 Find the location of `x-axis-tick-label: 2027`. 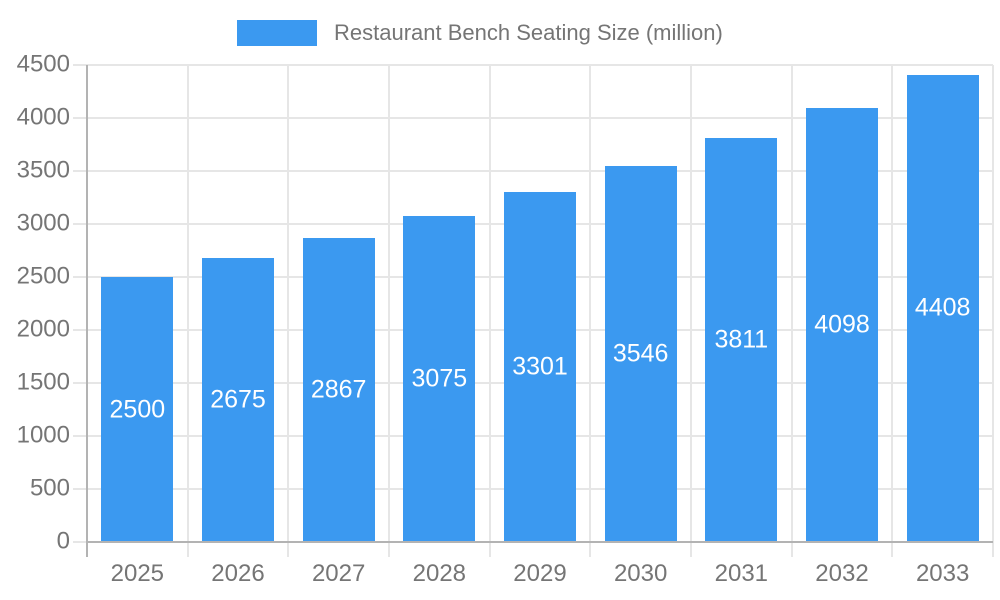

x-axis-tick-label: 2027 is located at coordinates (338, 573).